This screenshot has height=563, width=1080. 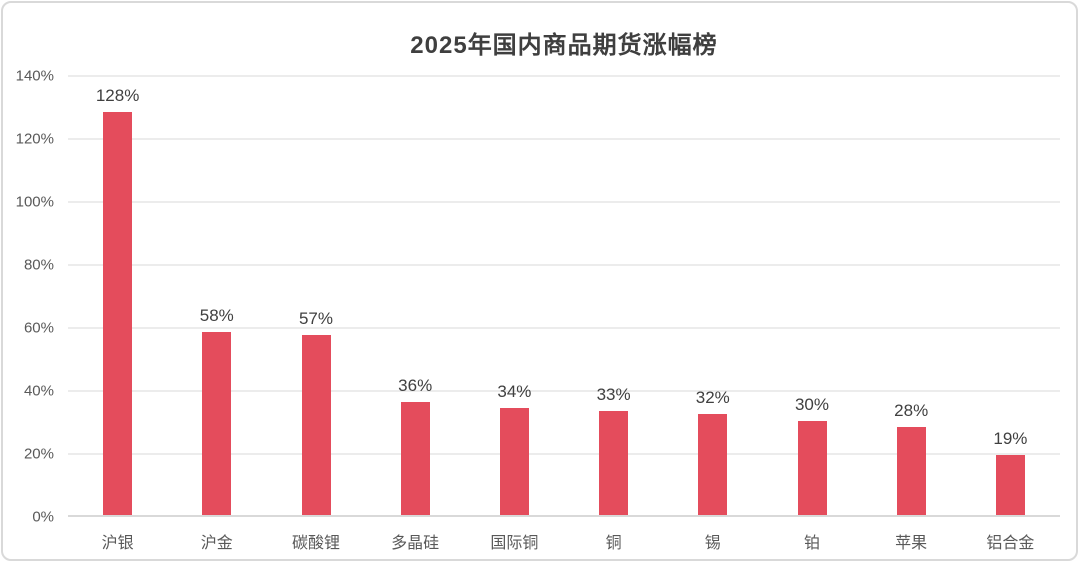 What do you see at coordinates (118, 313) in the screenshot?
I see `bar-沪银` at bounding box center [118, 313].